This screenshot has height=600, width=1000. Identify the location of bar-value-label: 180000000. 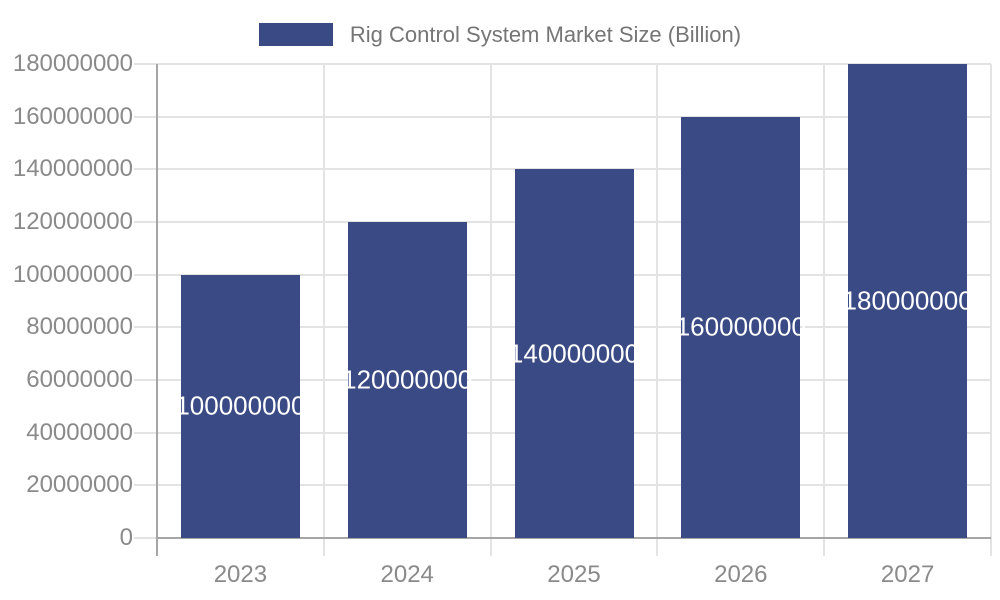
(907, 300).